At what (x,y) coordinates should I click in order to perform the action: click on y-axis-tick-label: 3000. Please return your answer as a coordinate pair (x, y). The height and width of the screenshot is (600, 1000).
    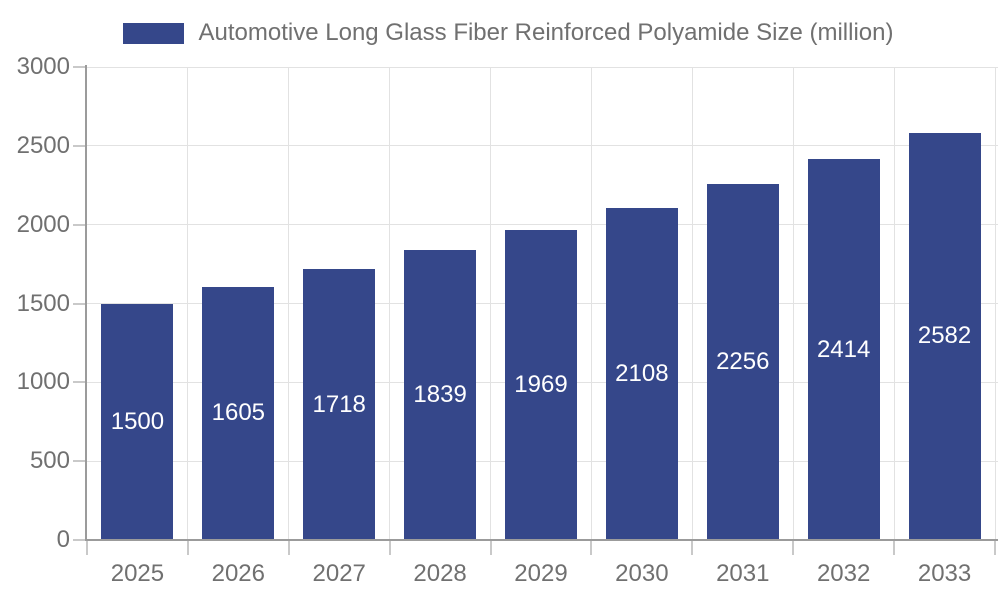
    Looking at the image, I should click on (43, 66).